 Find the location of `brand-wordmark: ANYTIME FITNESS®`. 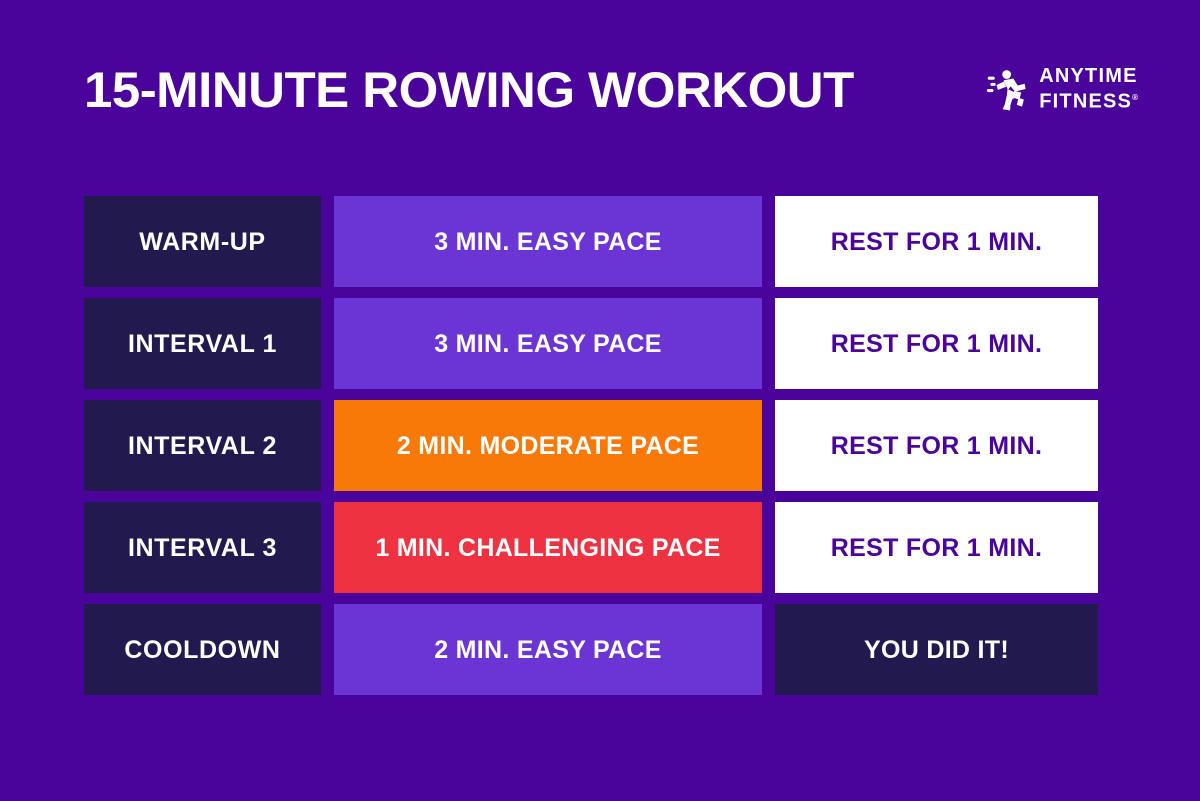

brand-wordmark: ANYTIME FITNESS® is located at coordinates (1088, 89).